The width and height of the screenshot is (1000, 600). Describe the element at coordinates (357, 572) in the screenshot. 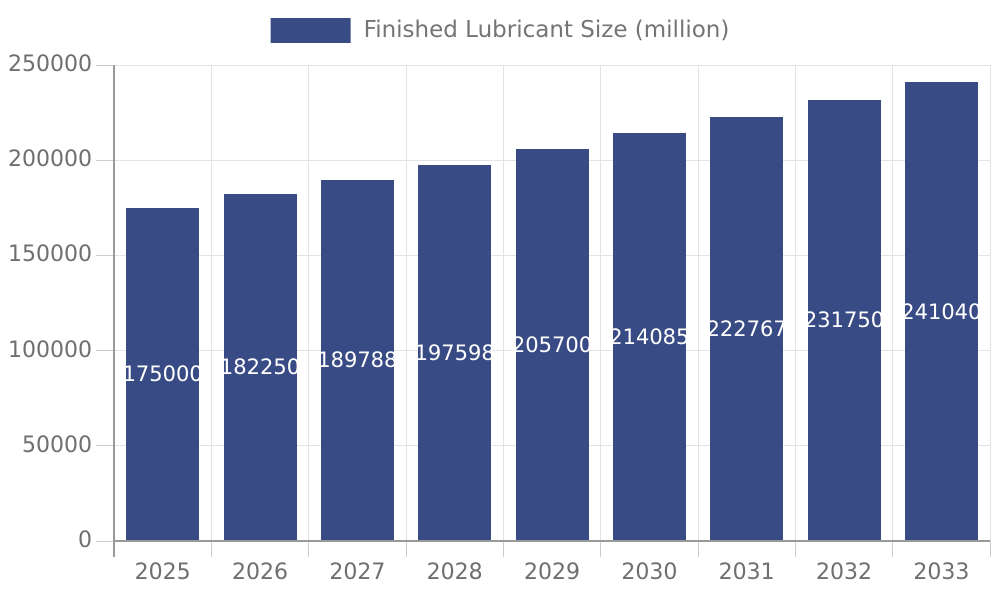

I see `x-tick-label: 2027` at that location.